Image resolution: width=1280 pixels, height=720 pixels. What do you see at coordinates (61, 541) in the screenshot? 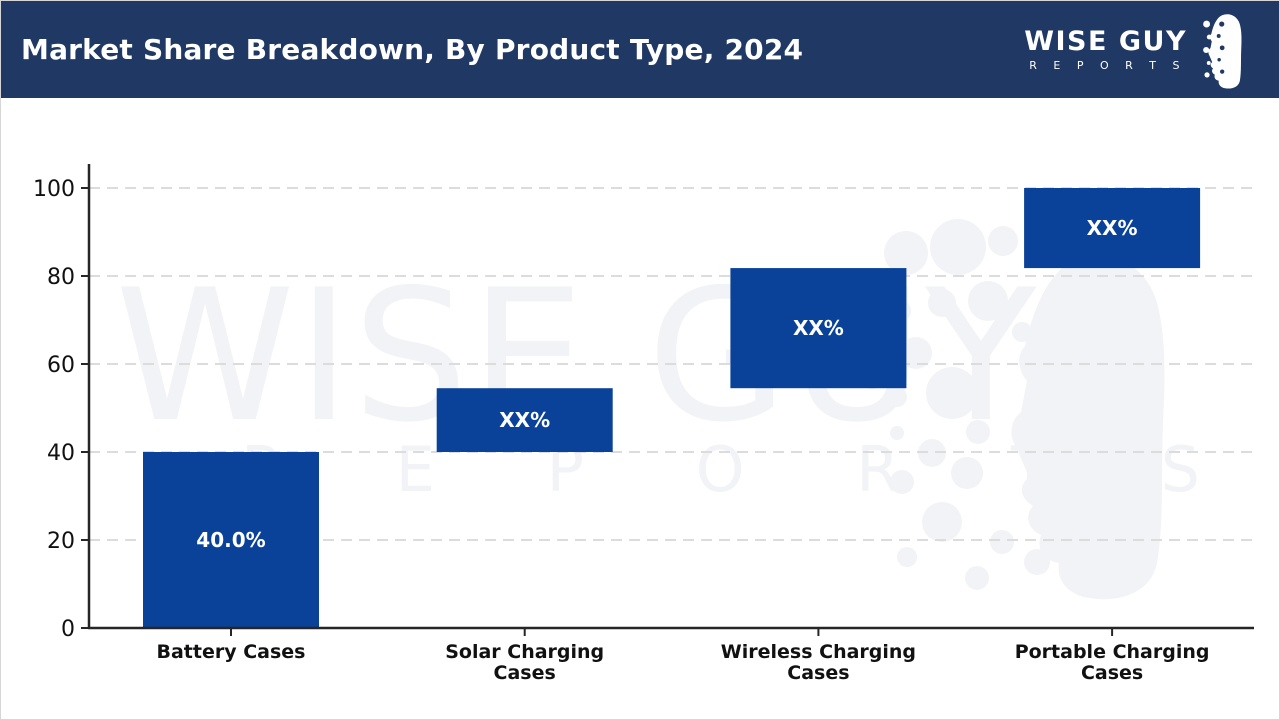
I see `y-tick-label-20: 20` at bounding box center [61, 541].